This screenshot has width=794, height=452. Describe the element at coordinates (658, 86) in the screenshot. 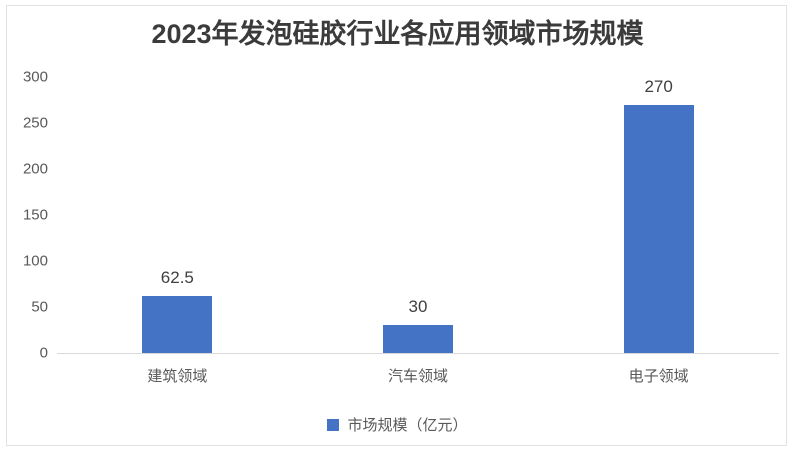

I see `bar-value-label: 270` at that location.